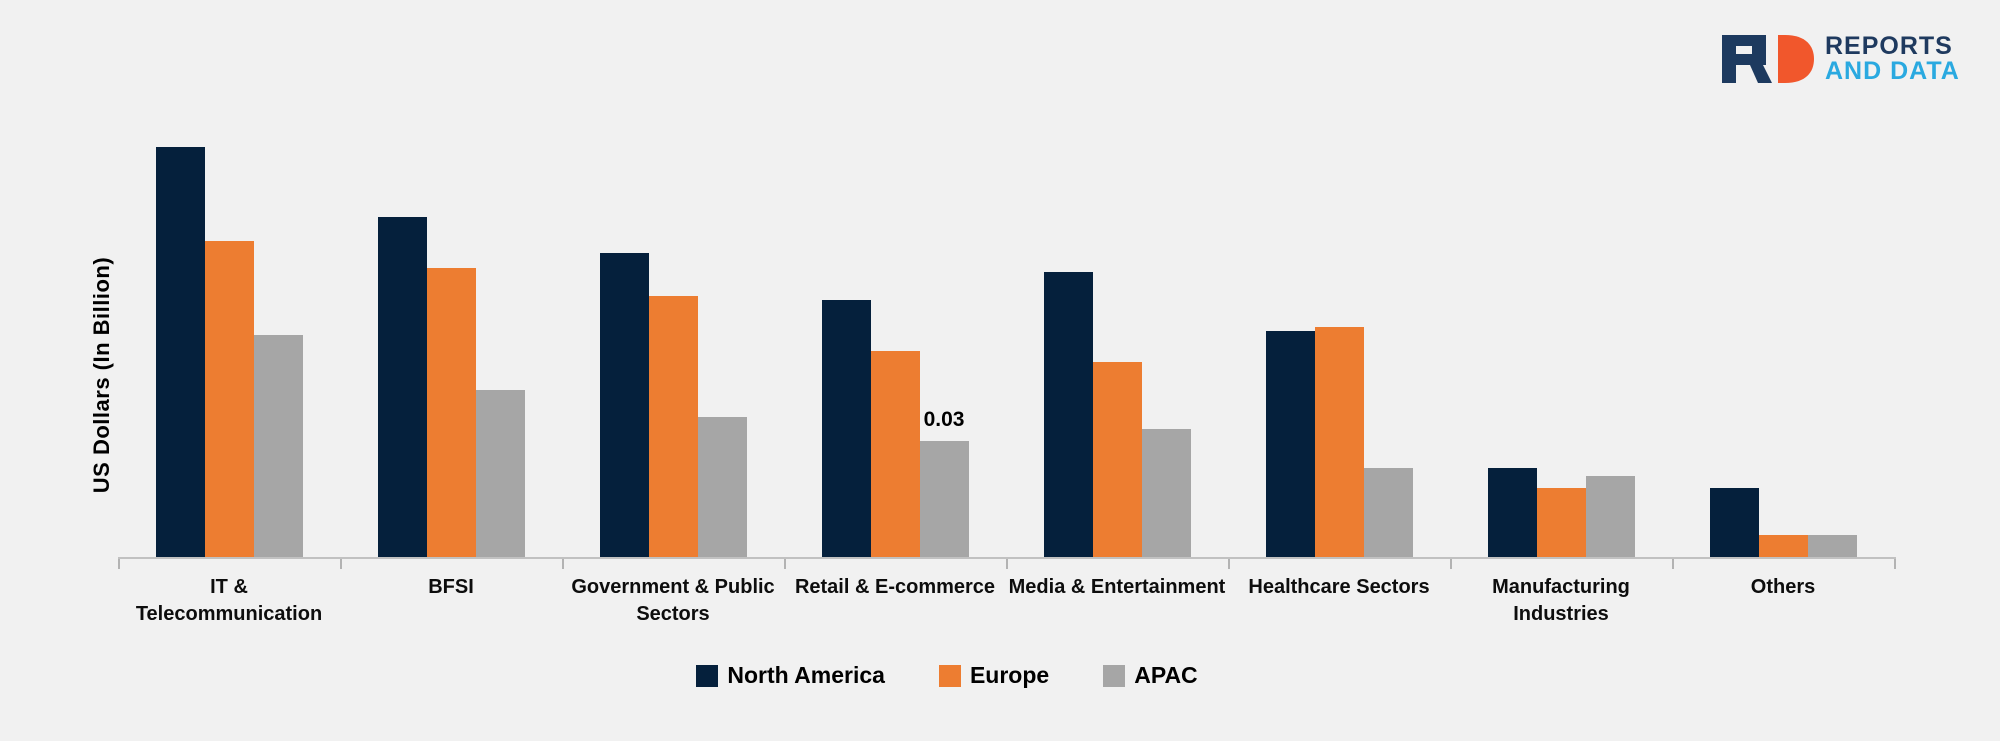 This screenshot has width=2000, height=741. Describe the element at coordinates (1561, 614) in the screenshot. I see `category-label-line: Industries` at that location.